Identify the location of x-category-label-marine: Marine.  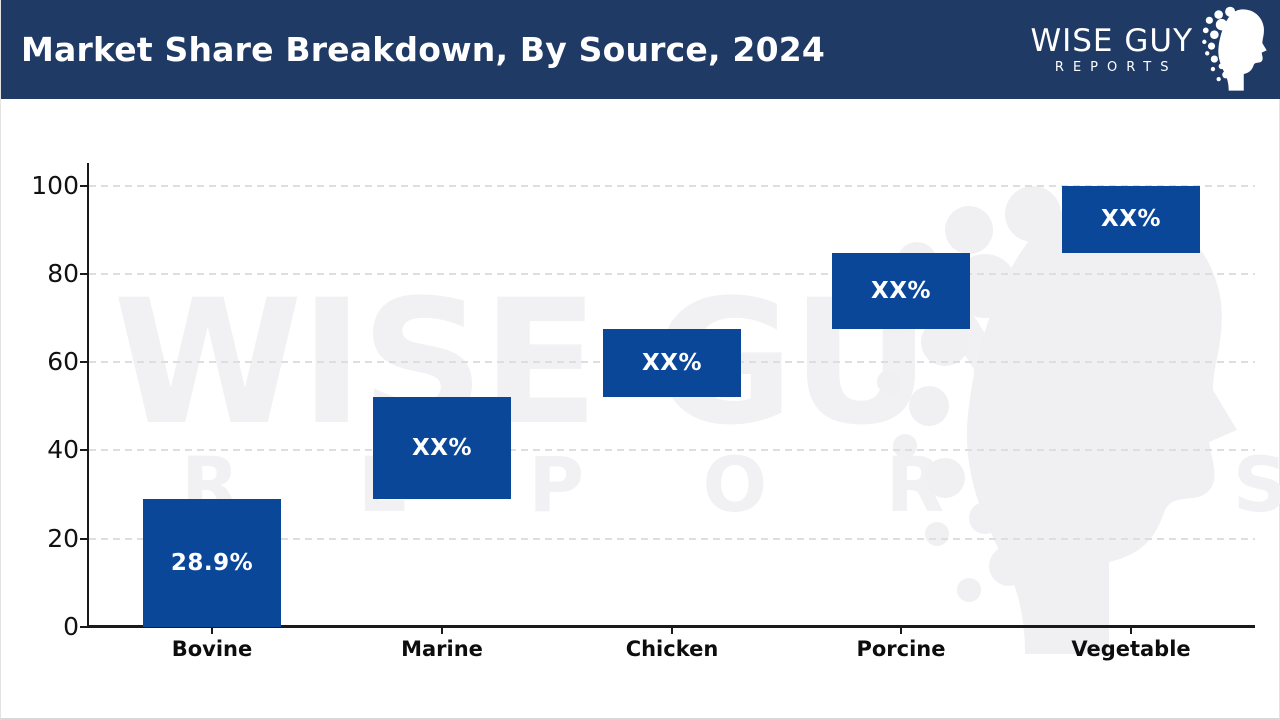
(442, 649).